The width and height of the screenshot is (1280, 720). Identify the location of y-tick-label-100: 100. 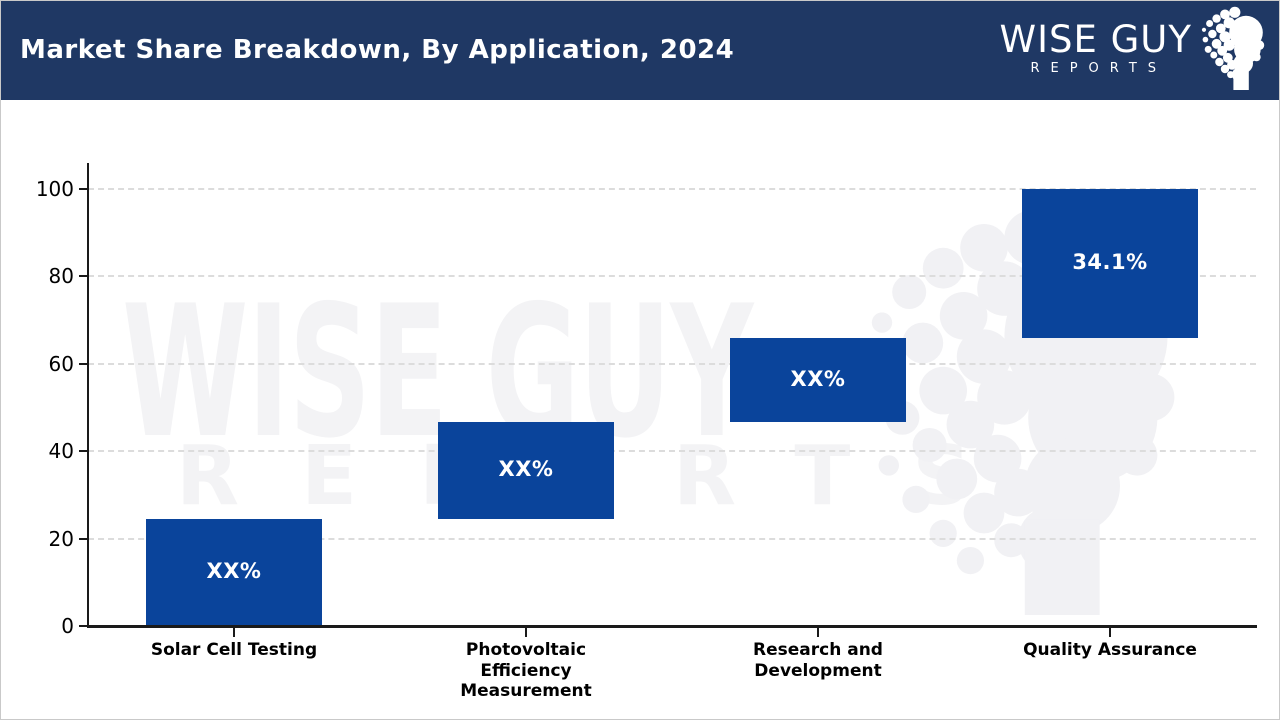
(54, 188).